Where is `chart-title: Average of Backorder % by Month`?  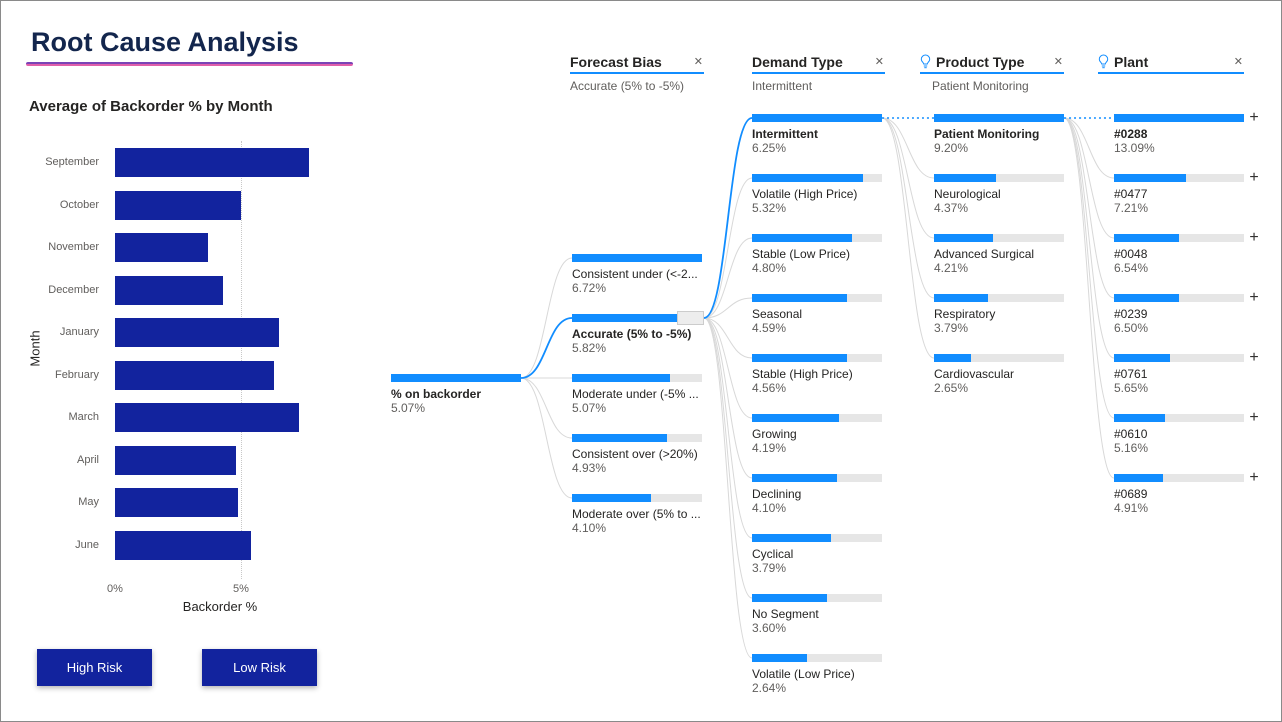 chart-title: Average of Backorder % by Month is located at coordinates (151, 106).